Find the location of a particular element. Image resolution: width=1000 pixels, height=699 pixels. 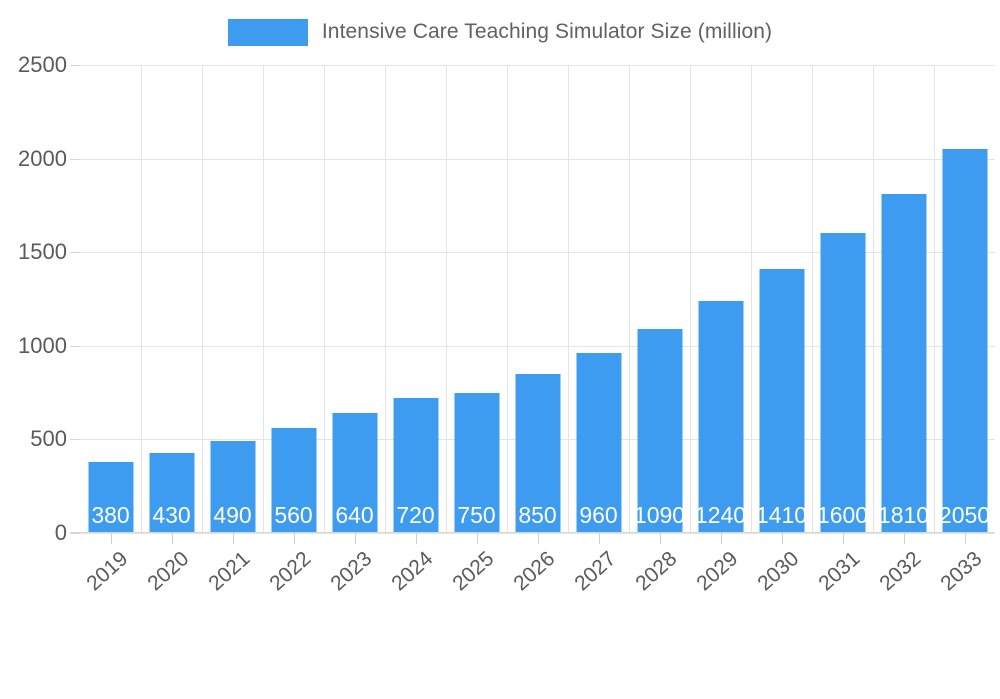

bar-value-label: 2050 is located at coordinates (964, 515).